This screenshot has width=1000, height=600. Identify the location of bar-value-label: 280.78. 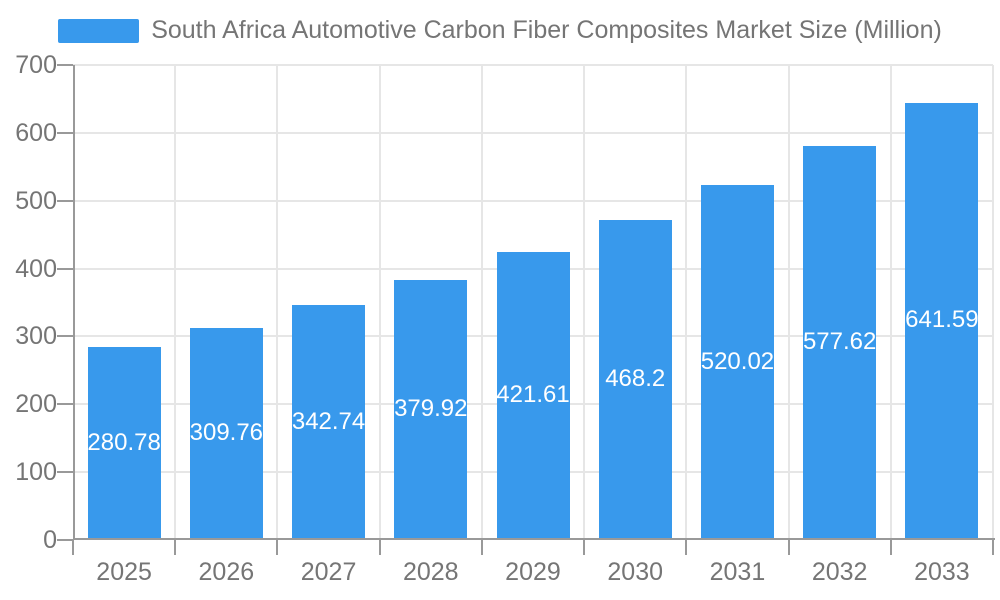
(124, 442).